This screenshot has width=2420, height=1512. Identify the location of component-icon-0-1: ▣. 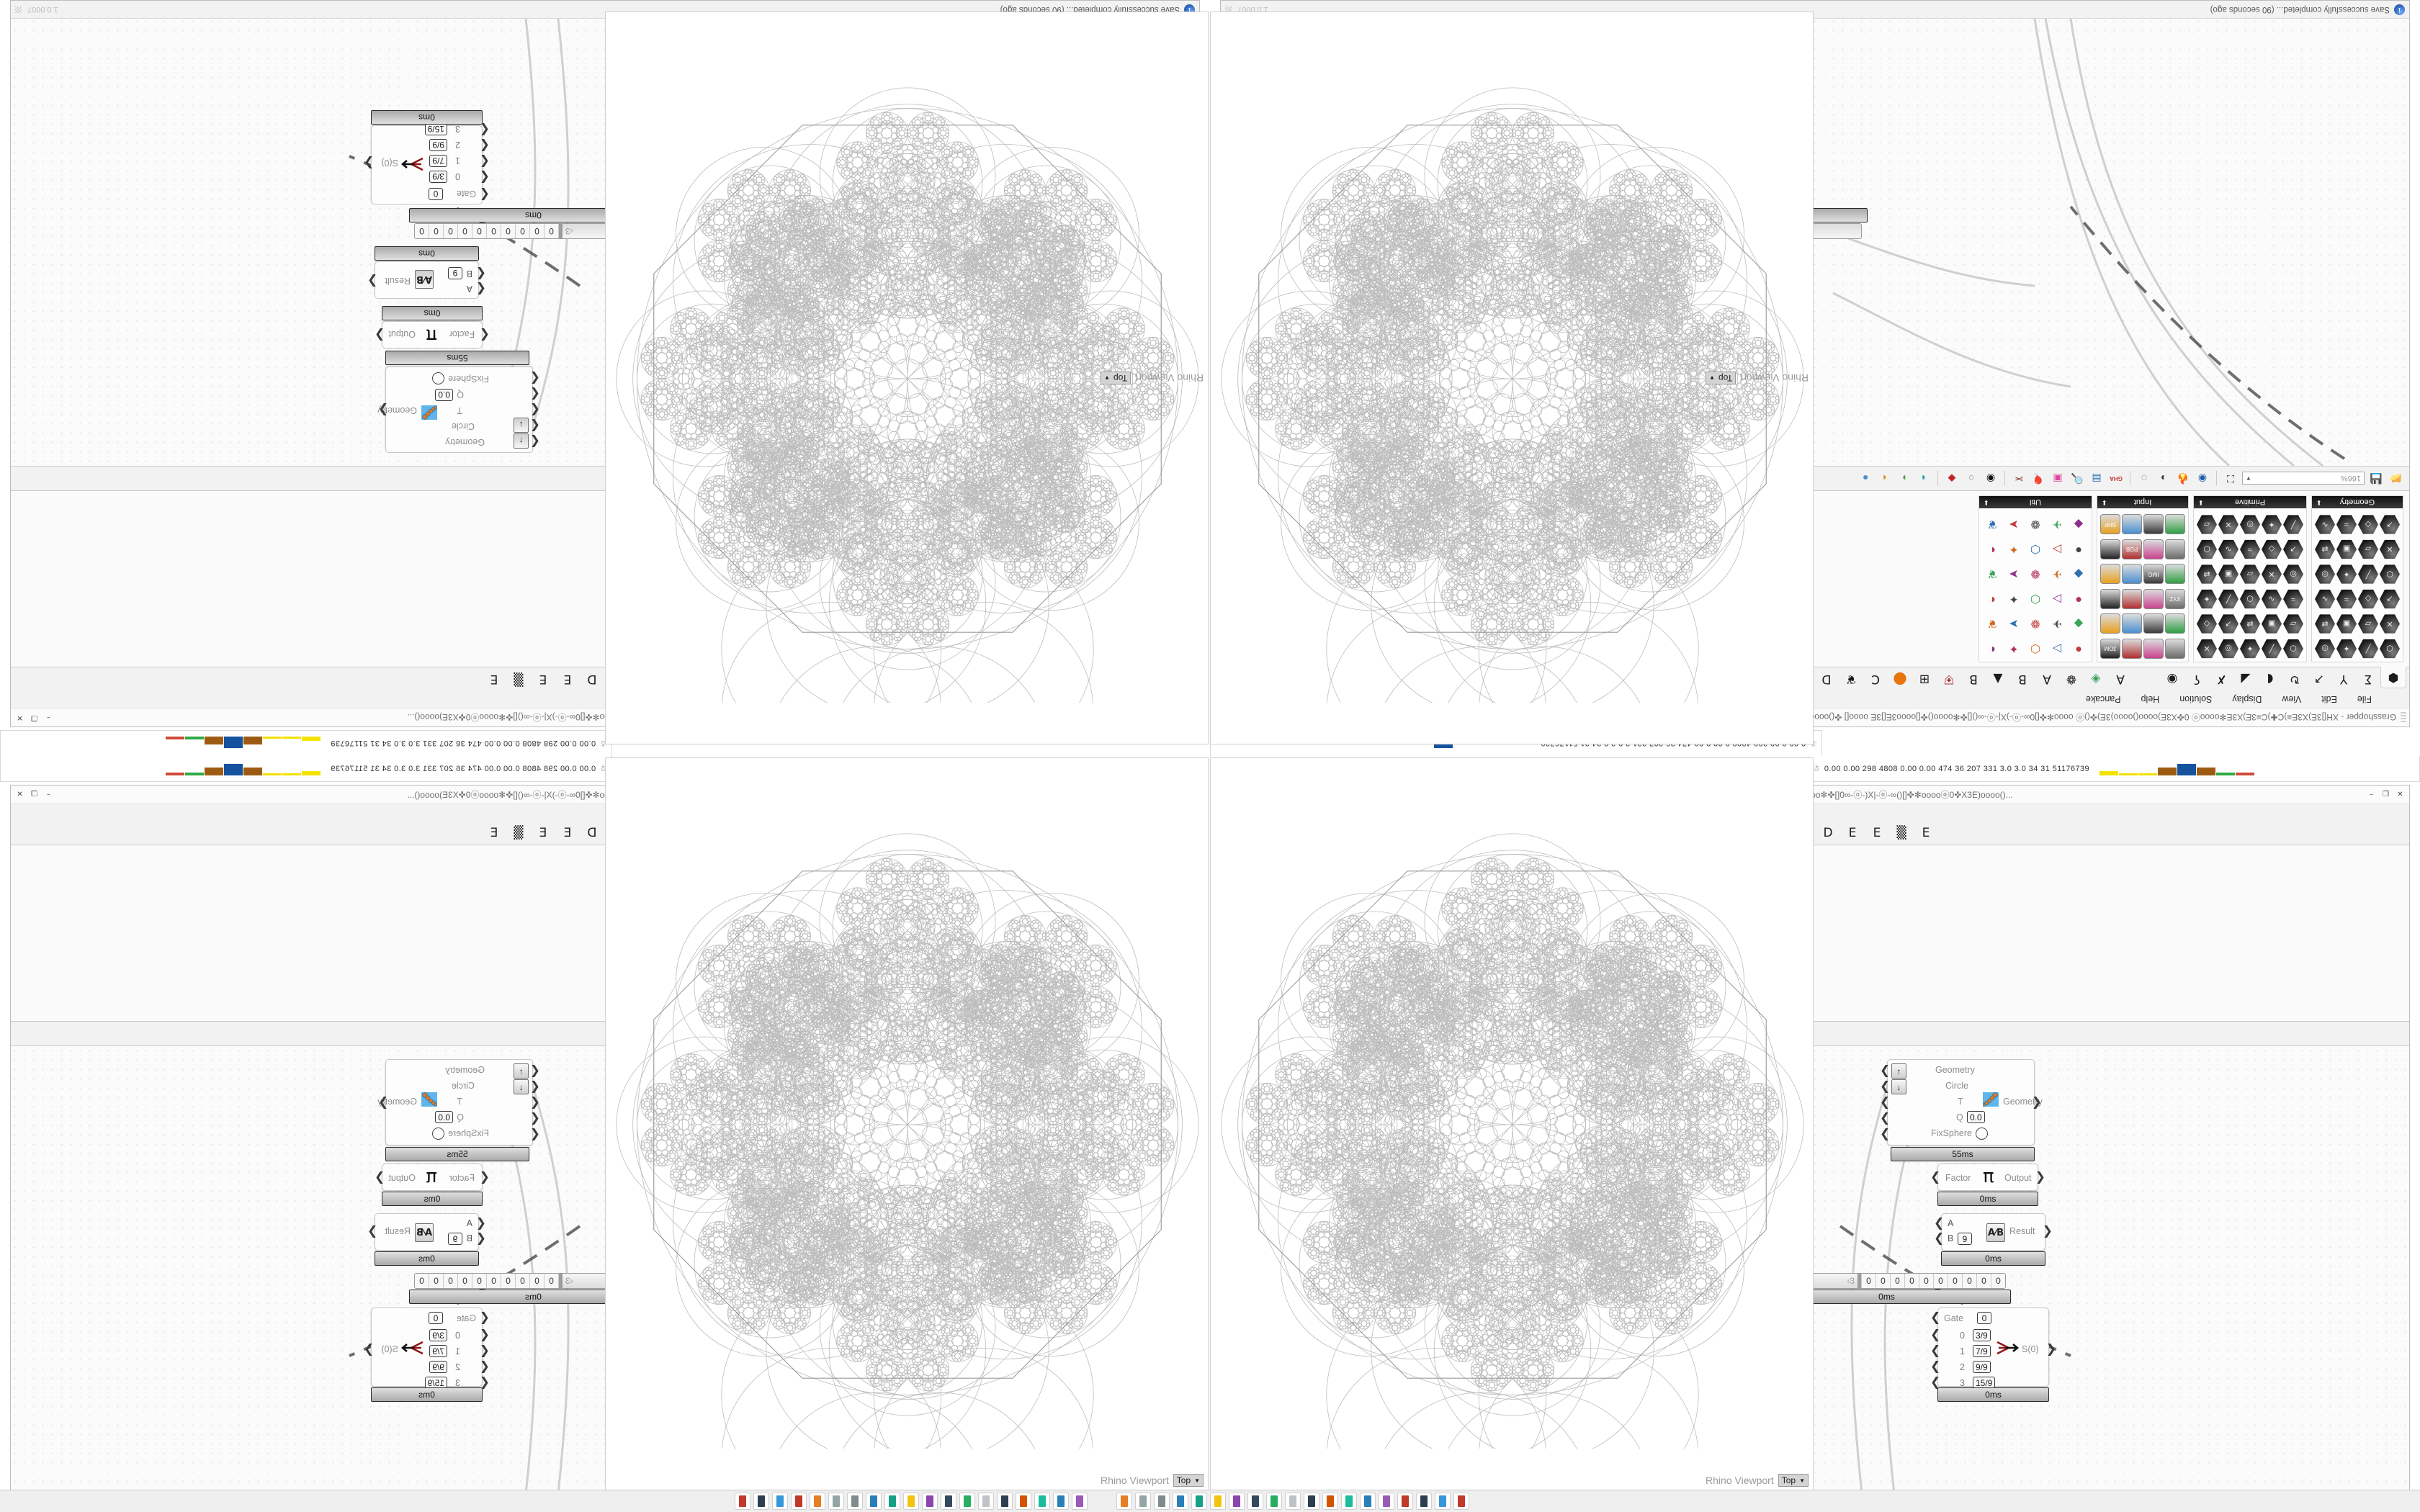
(2228, 574).